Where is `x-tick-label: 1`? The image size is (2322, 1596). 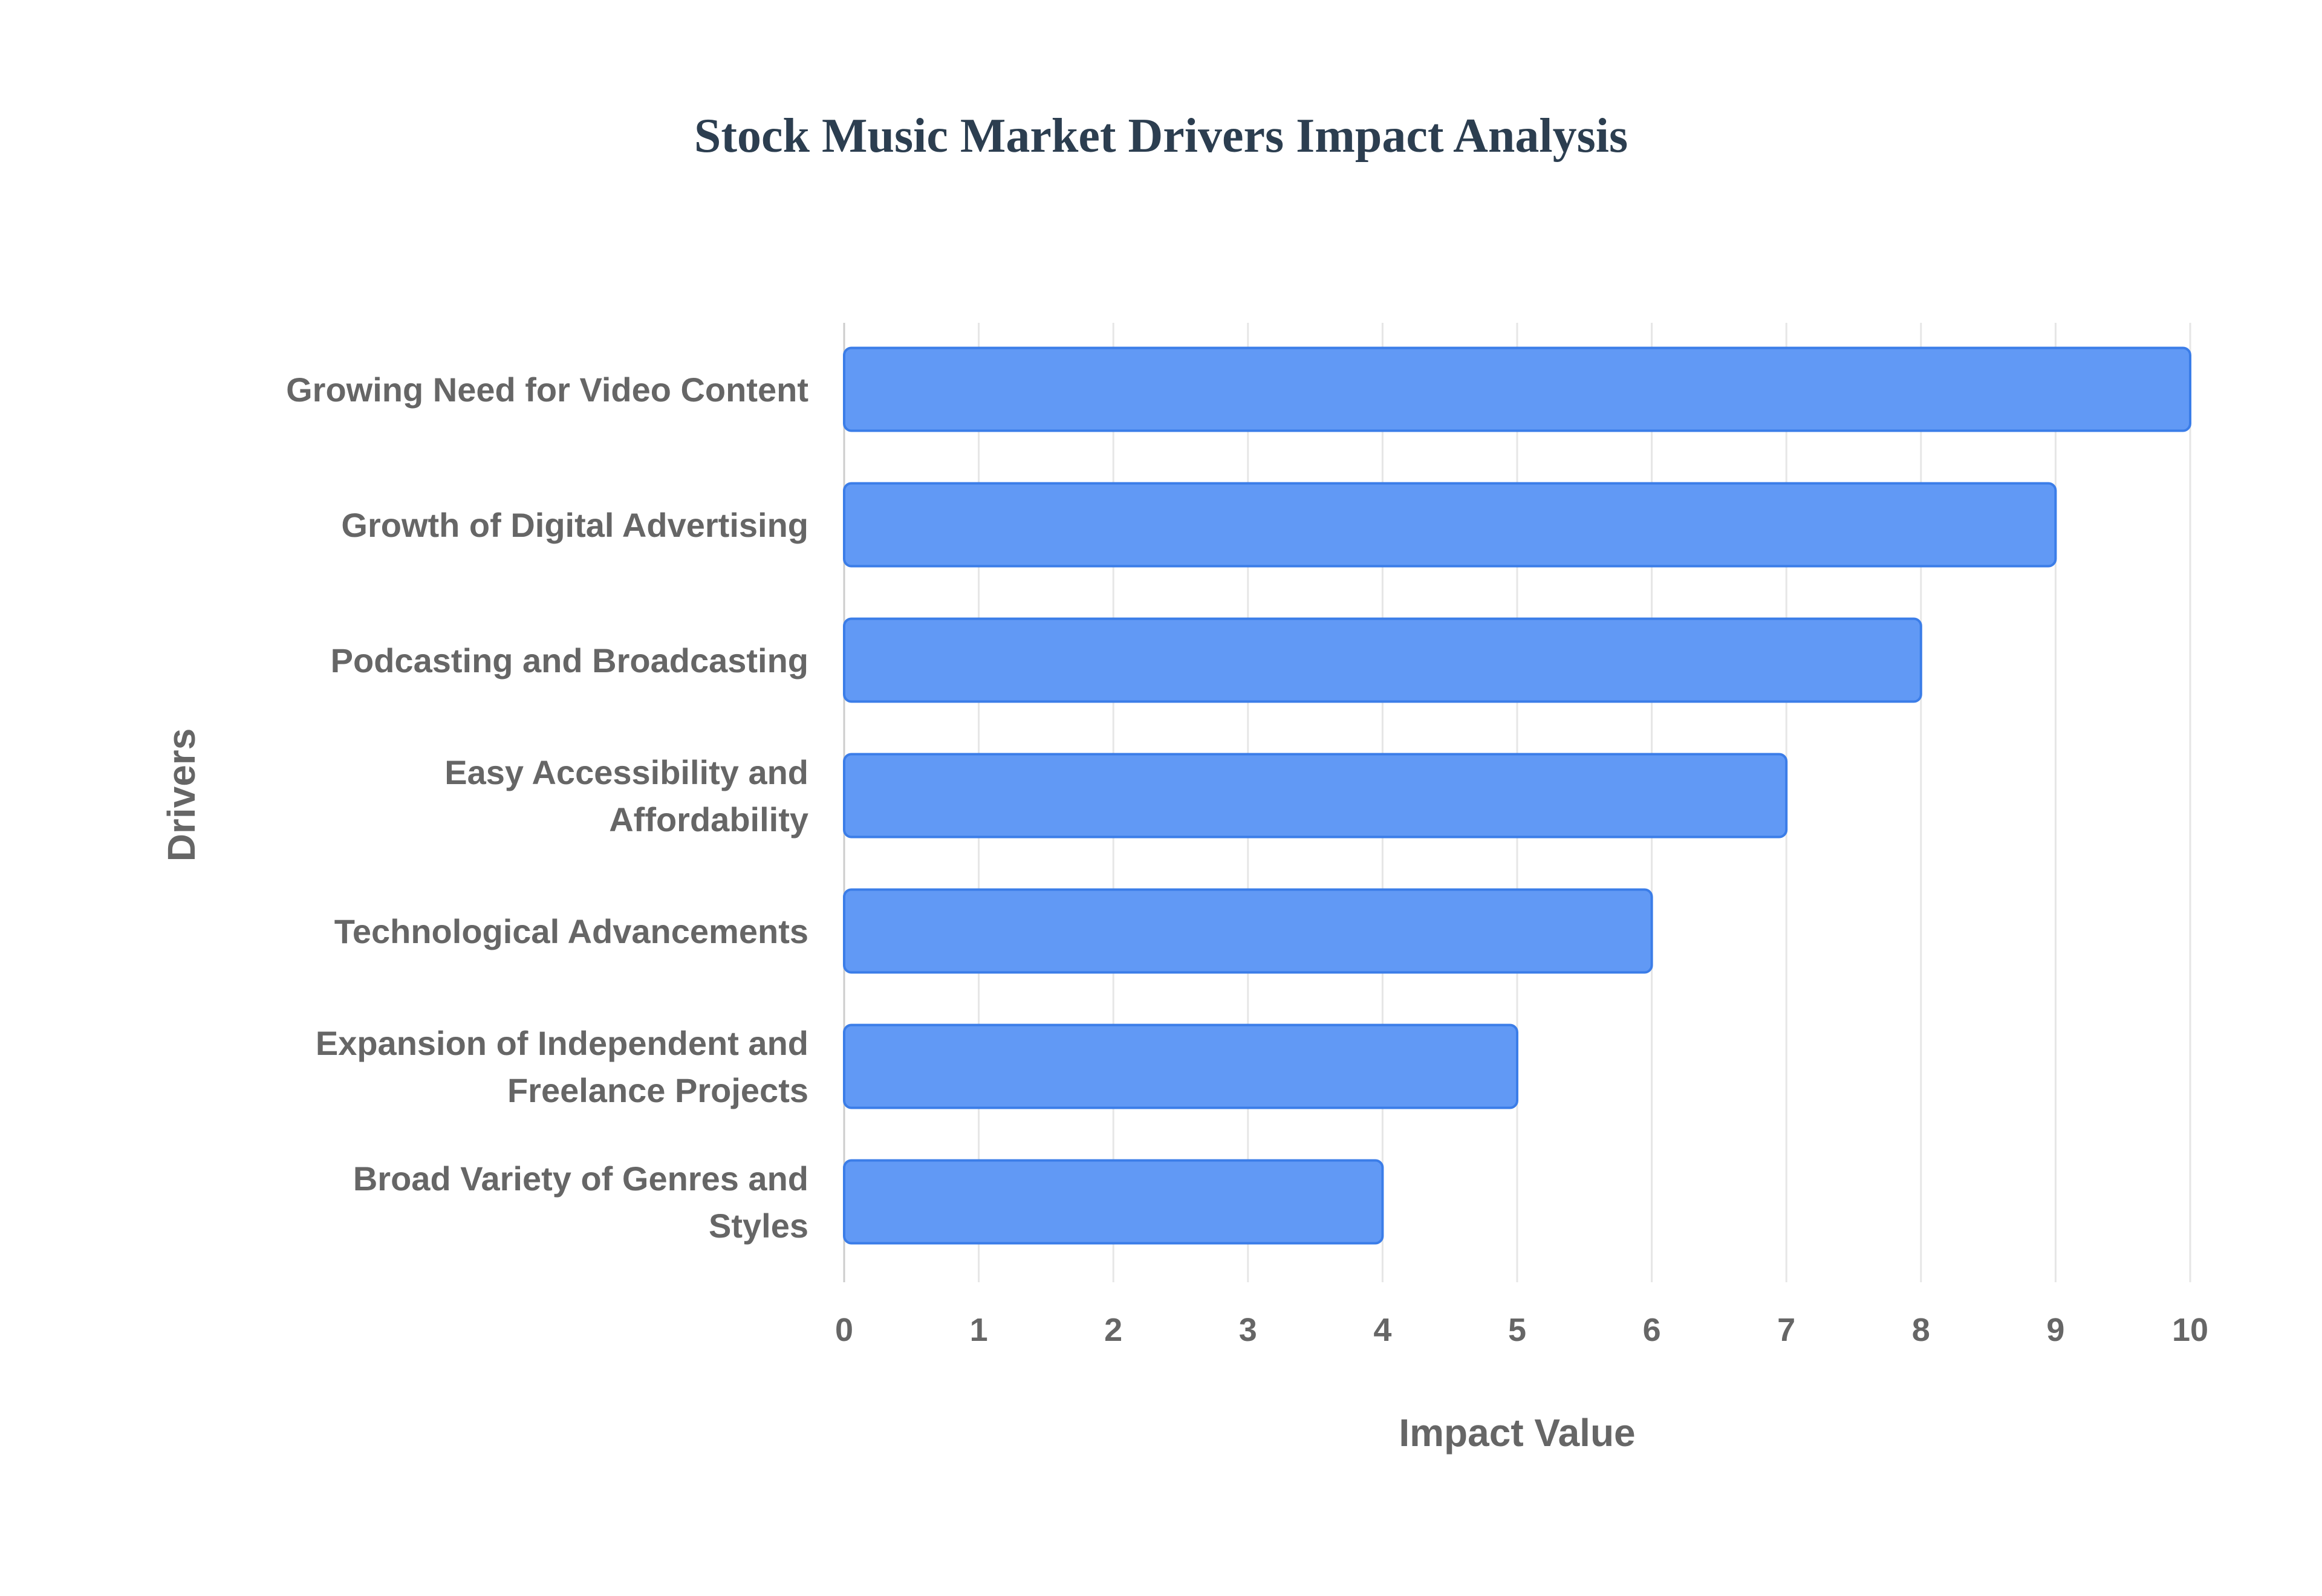
x-tick-label: 1 is located at coordinates (979, 1330).